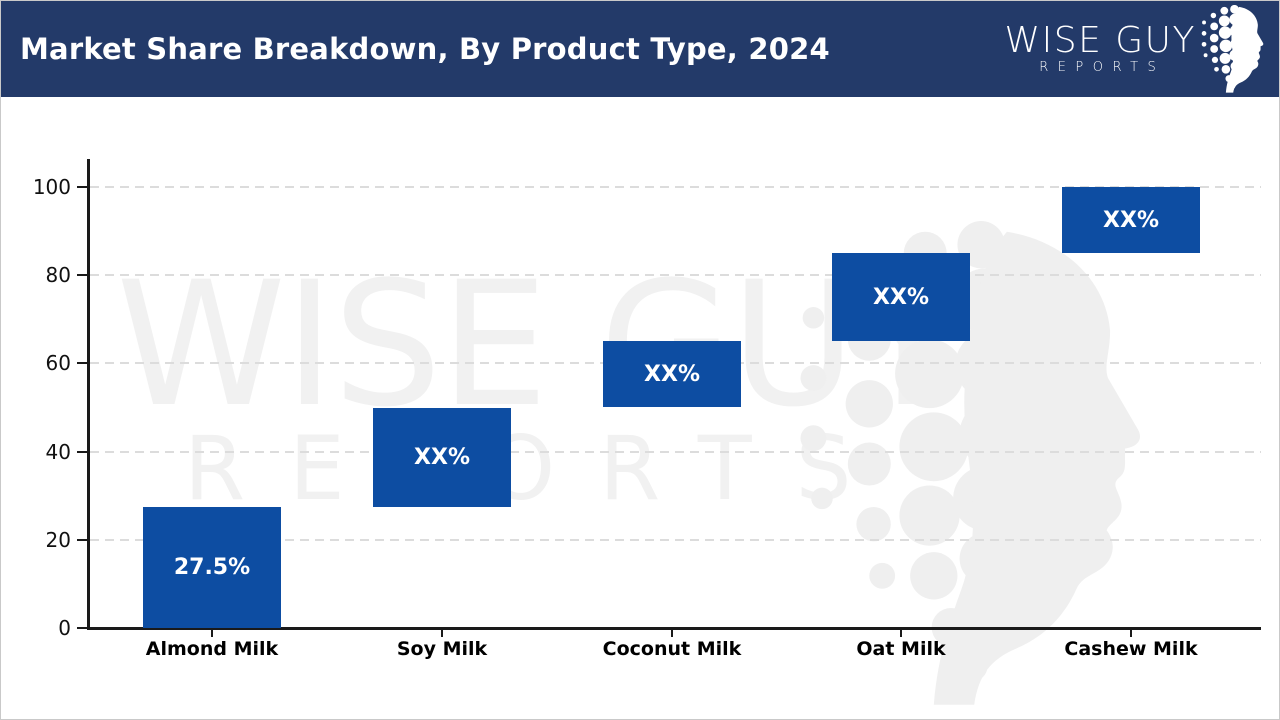 Image resolution: width=1280 pixels, height=720 pixels. I want to click on logo-wordmark-sub: REPORTS, so click(1102, 68).